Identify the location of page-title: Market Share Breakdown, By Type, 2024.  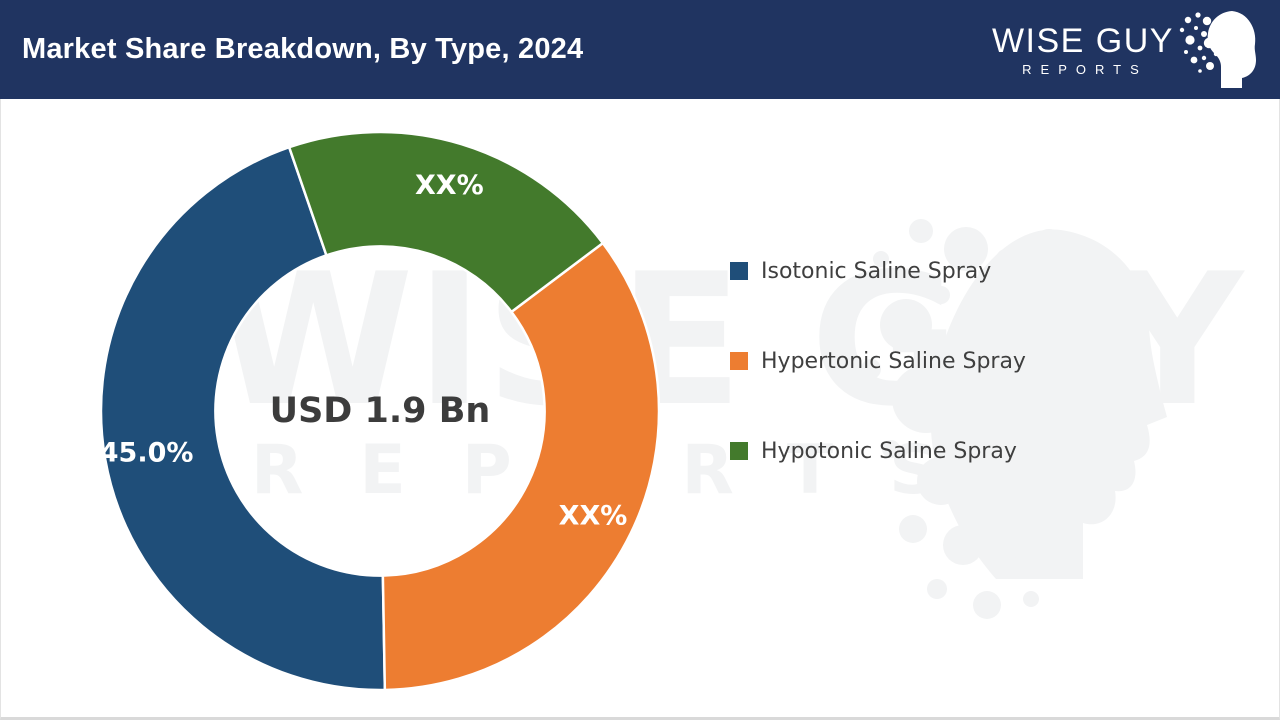
(303, 49).